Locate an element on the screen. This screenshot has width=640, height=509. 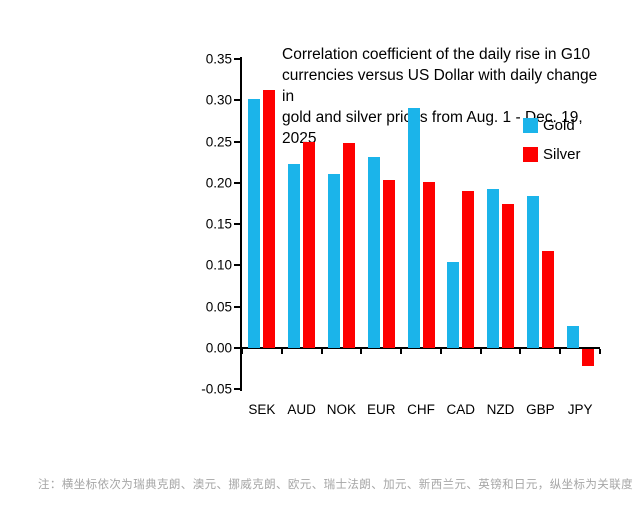
x-category-label: GBP is located at coordinates (540, 409).